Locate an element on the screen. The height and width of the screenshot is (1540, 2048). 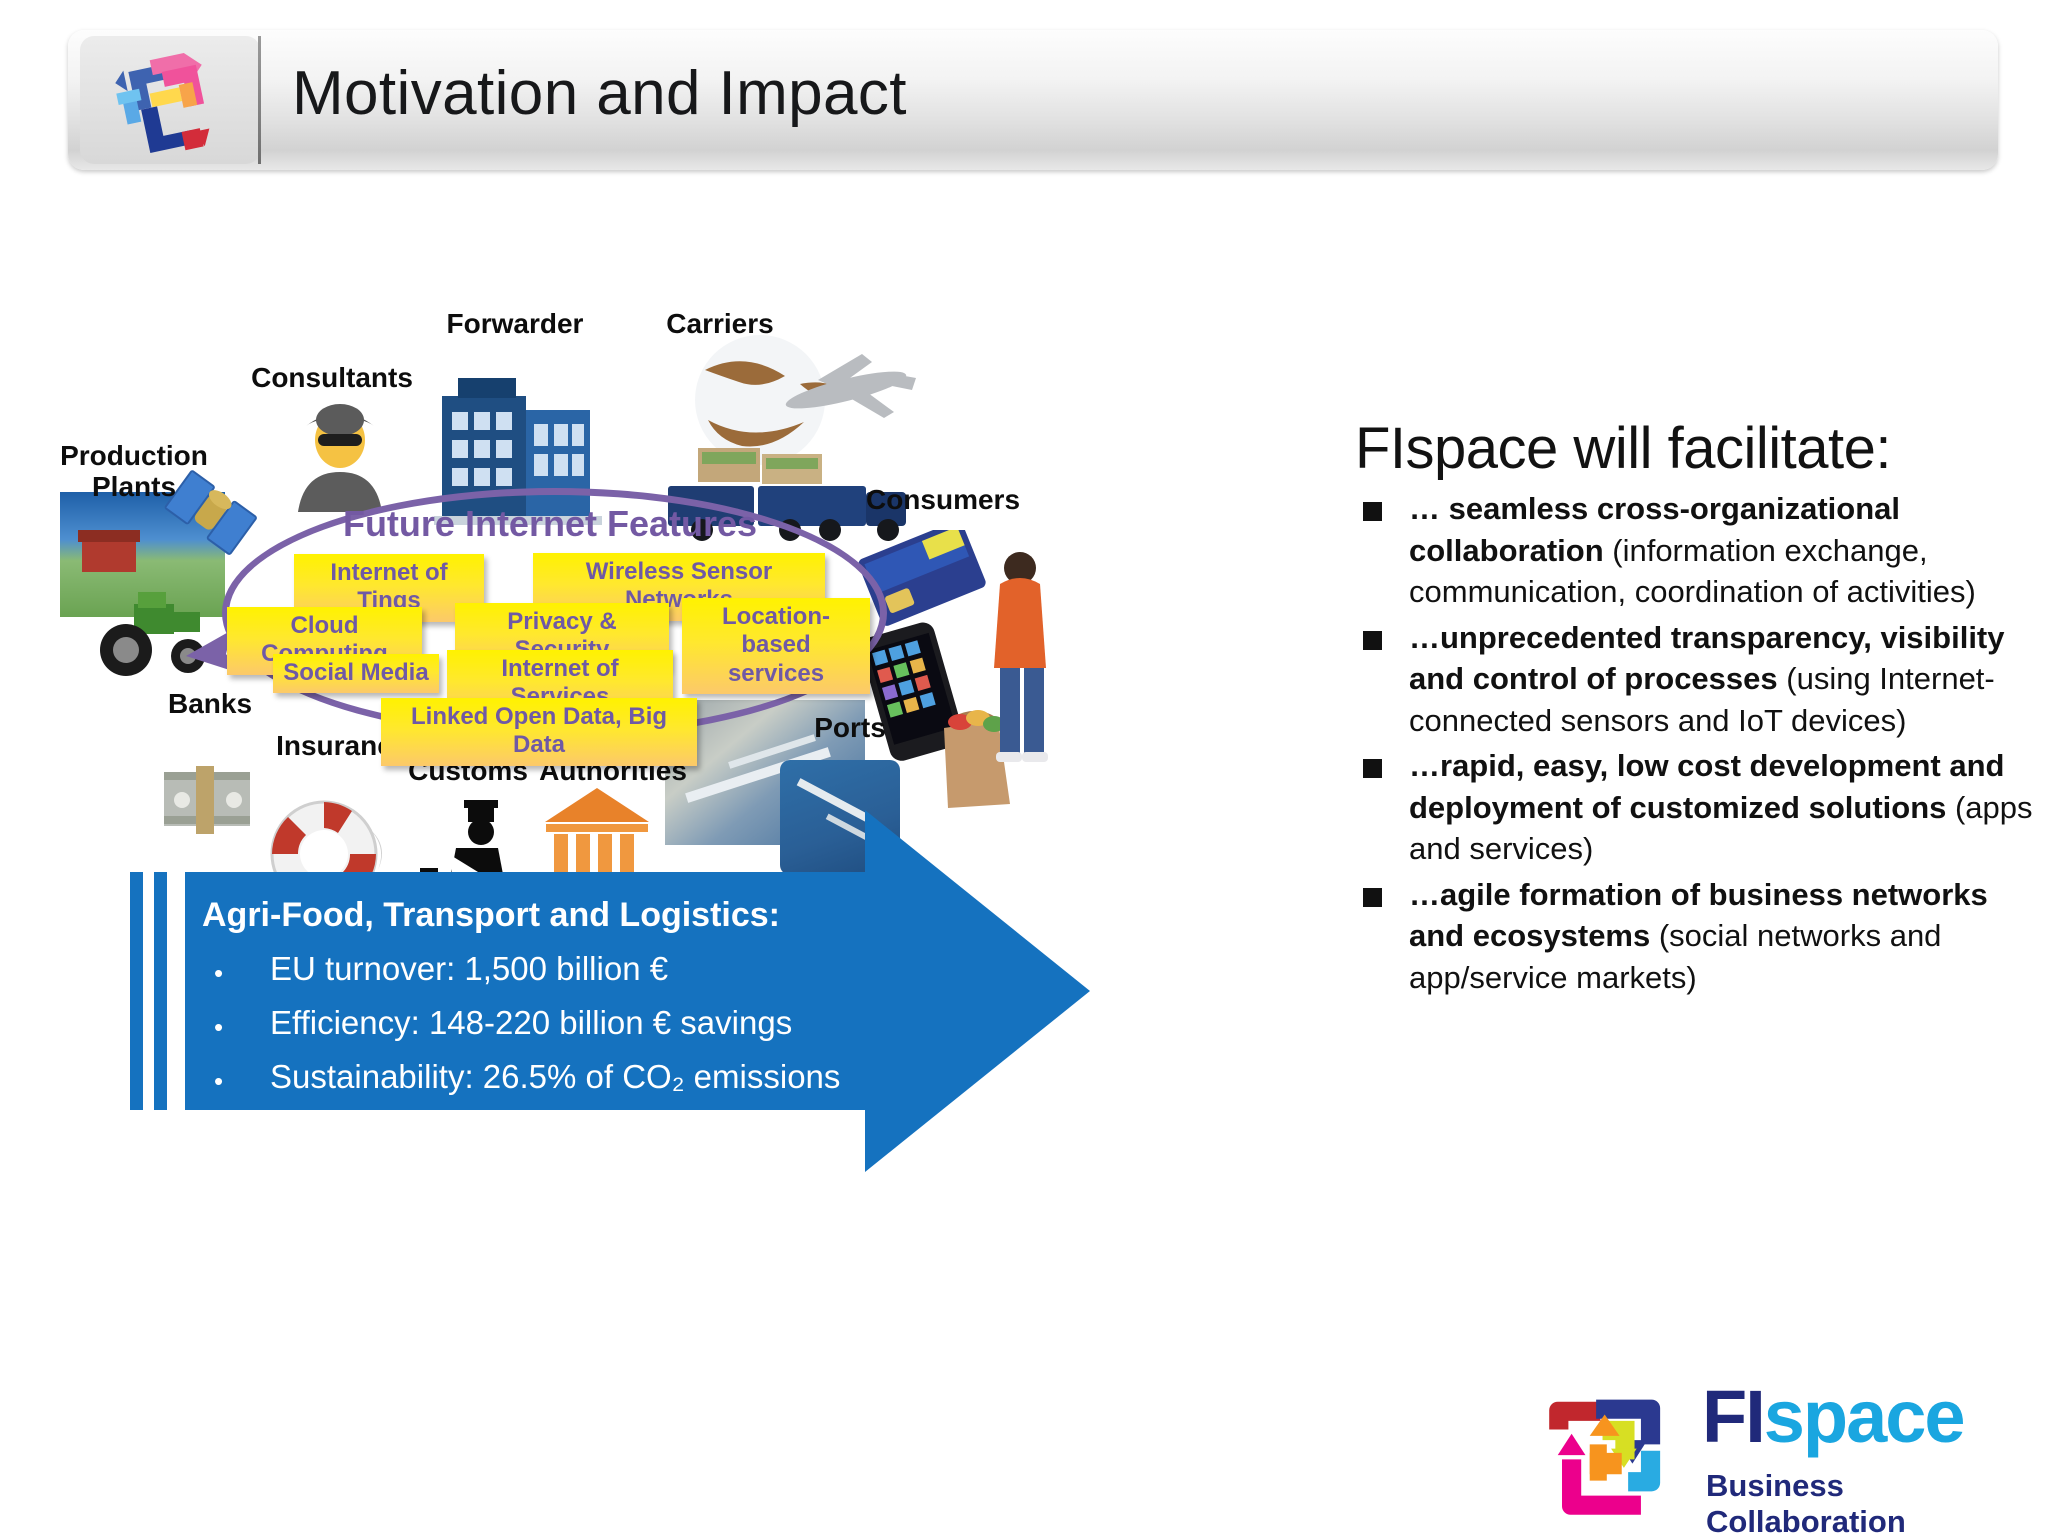
node-label-carriers: Carriers is located at coordinates (720, 323).